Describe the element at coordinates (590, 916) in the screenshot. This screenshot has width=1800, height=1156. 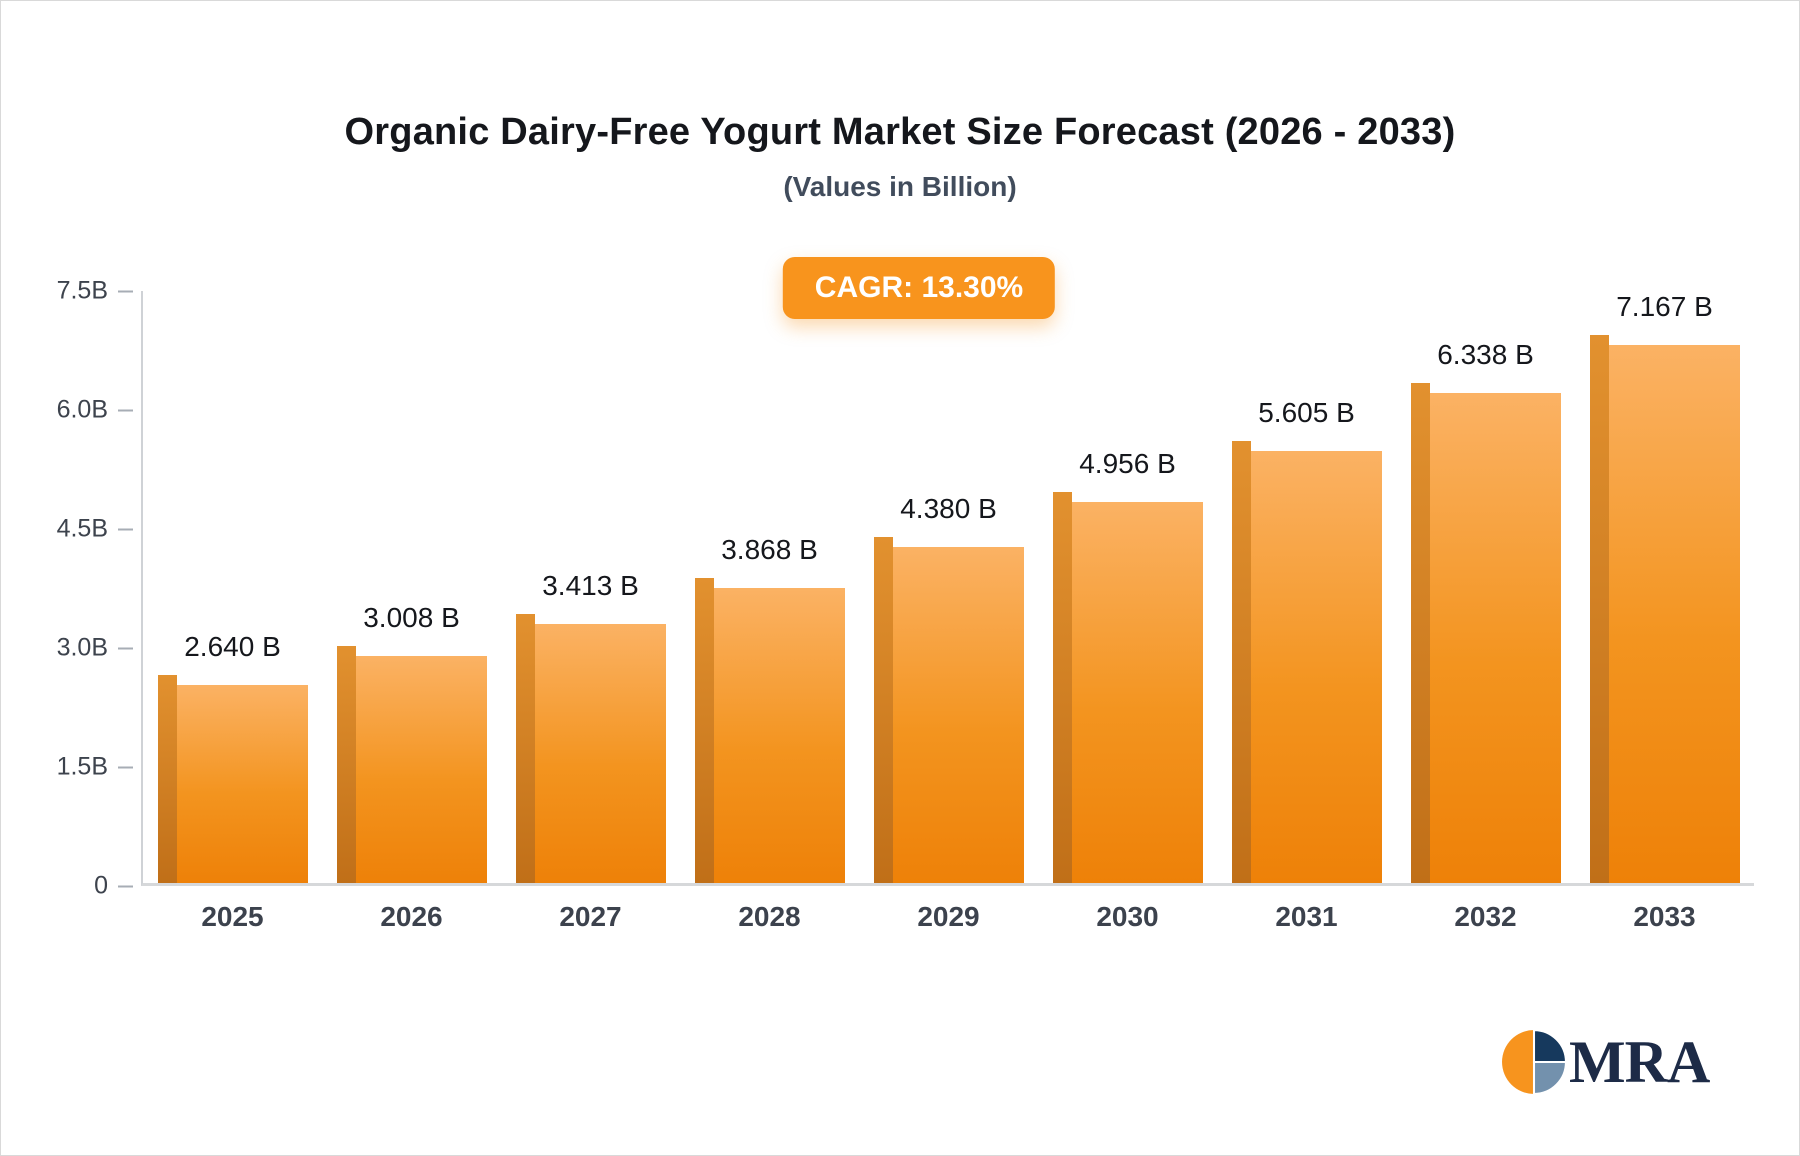
I see `x-axis-label: 2027` at that location.